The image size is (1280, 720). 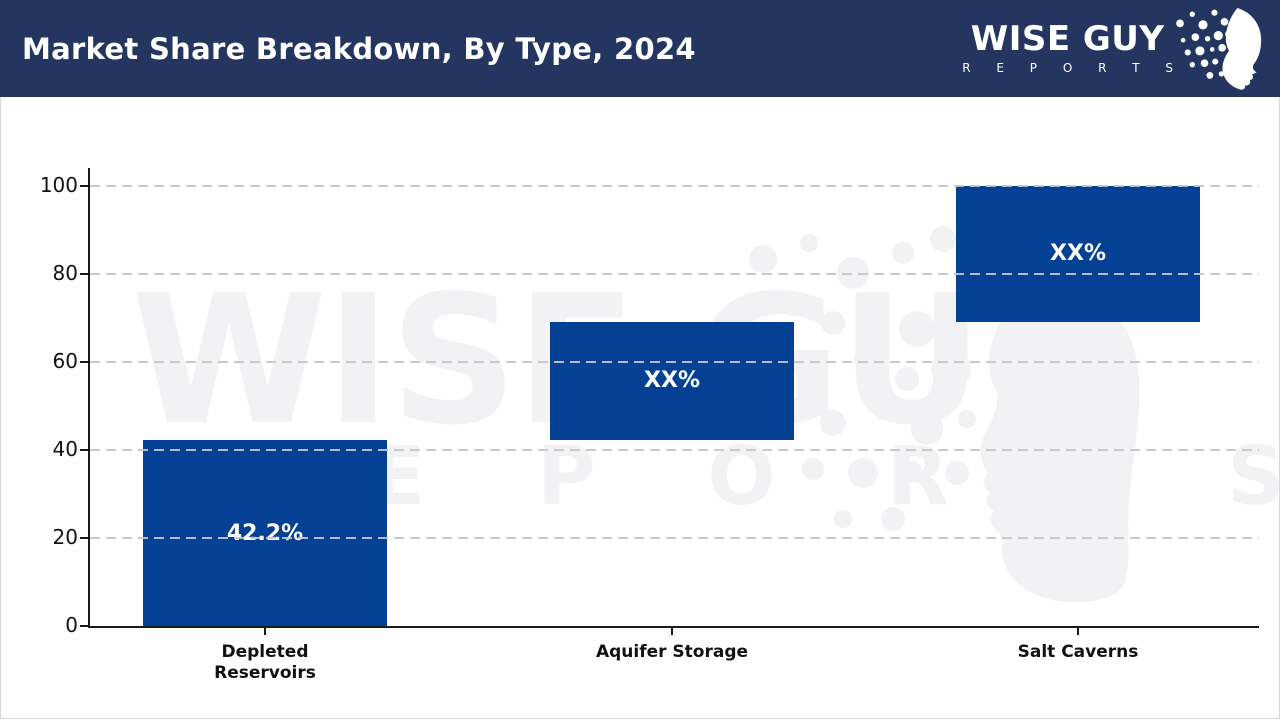 What do you see at coordinates (1067, 39) in the screenshot?
I see `logo-wordmark: WISE GUY` at bounding box center [1067, 39].